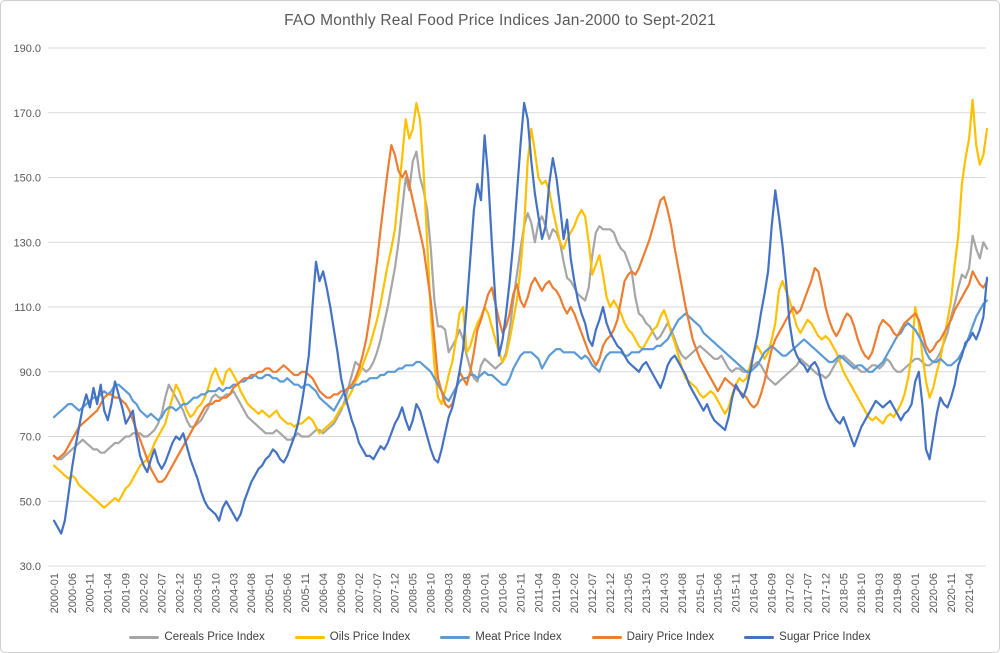 The width and height of the screenshot is (1000, 653). Describe the element at coordinates (27, 179) in the screenshot. I see `y-tick-label: 150.0` at that location.